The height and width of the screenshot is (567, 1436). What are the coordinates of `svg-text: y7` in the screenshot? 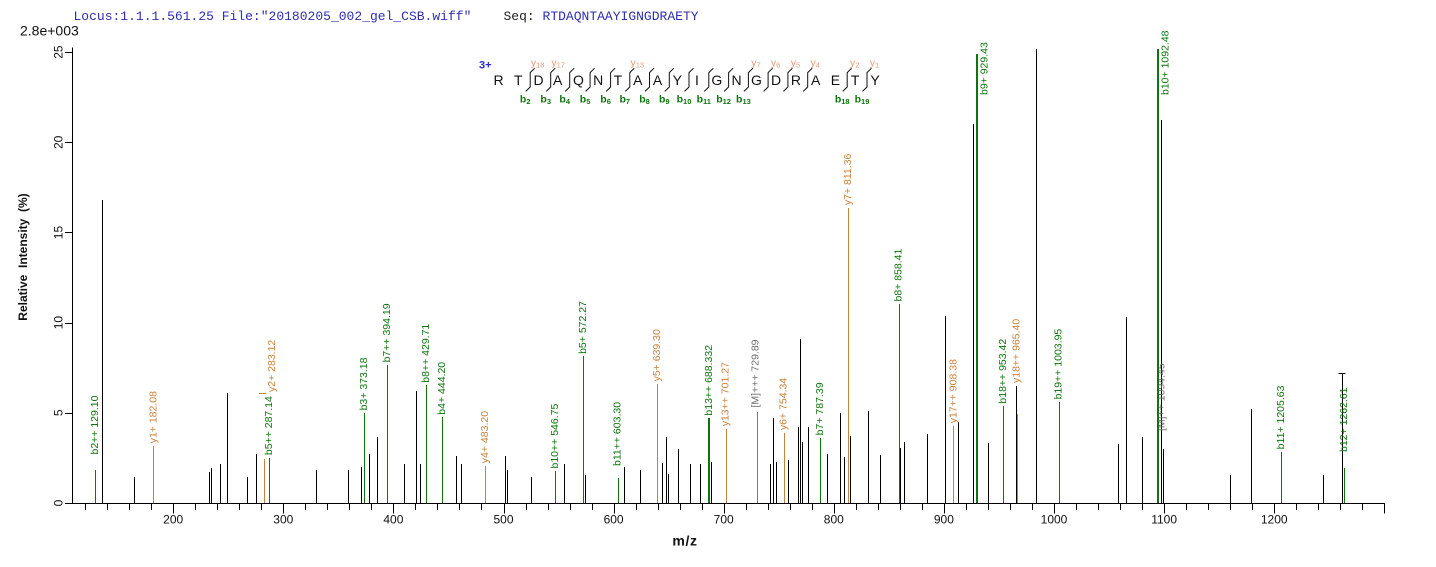 It's located at (755, 63).